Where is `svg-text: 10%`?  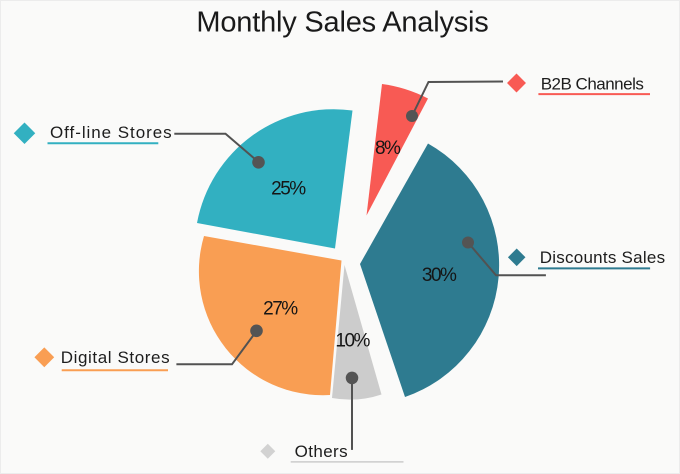 svg-text: 10% is located at coordinates (352, 341).